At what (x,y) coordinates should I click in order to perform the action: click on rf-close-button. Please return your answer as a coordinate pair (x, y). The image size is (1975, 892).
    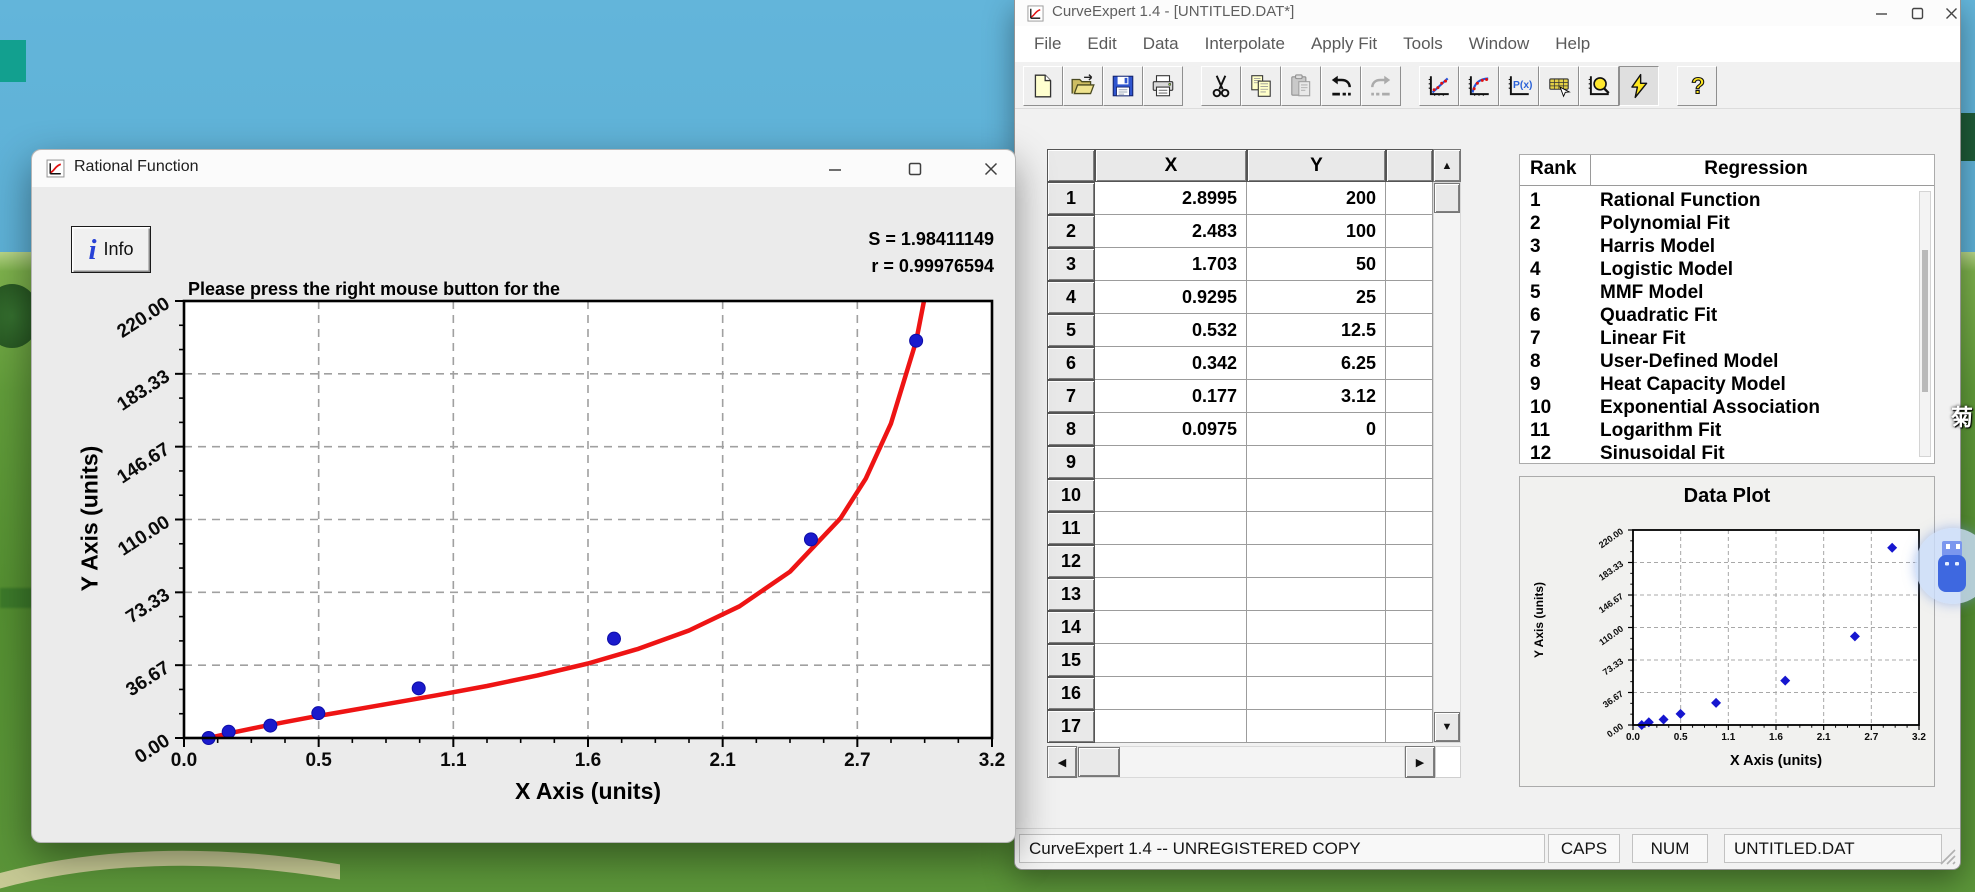
    Looking at the image, I should click on (991, 168).